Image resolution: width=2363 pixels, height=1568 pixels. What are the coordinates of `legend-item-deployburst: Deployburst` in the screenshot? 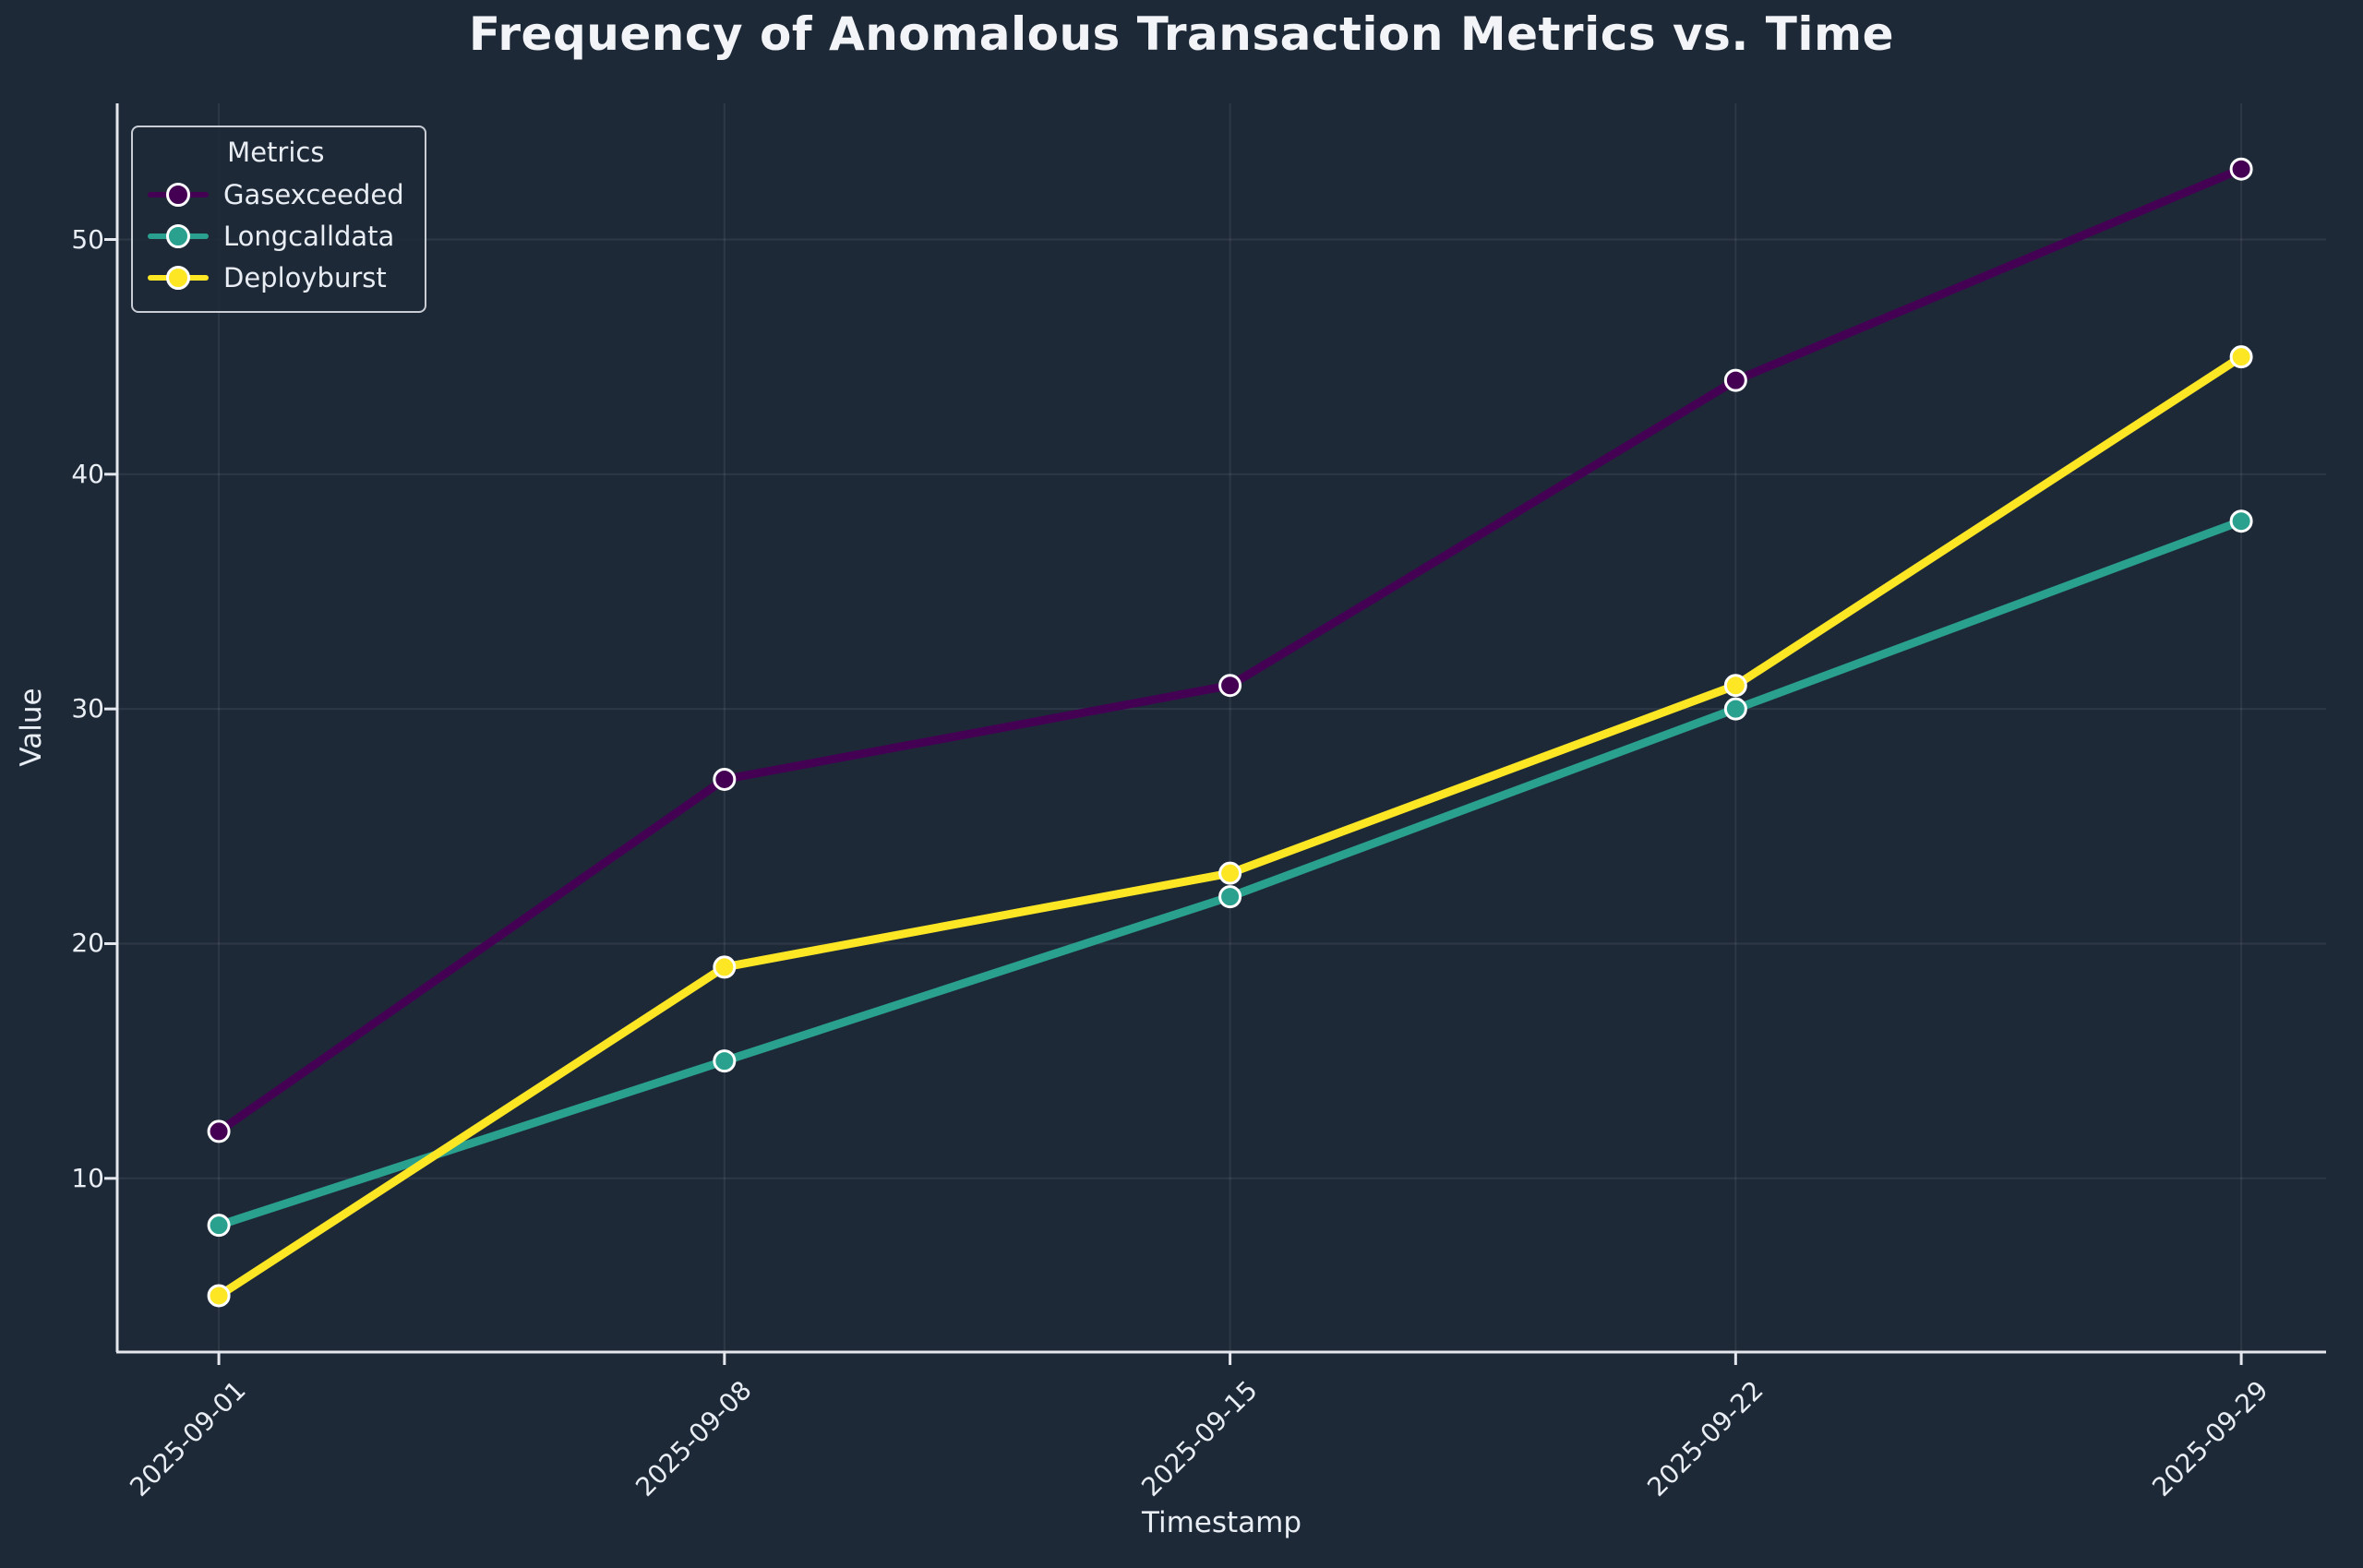 It's located at (276, 277).